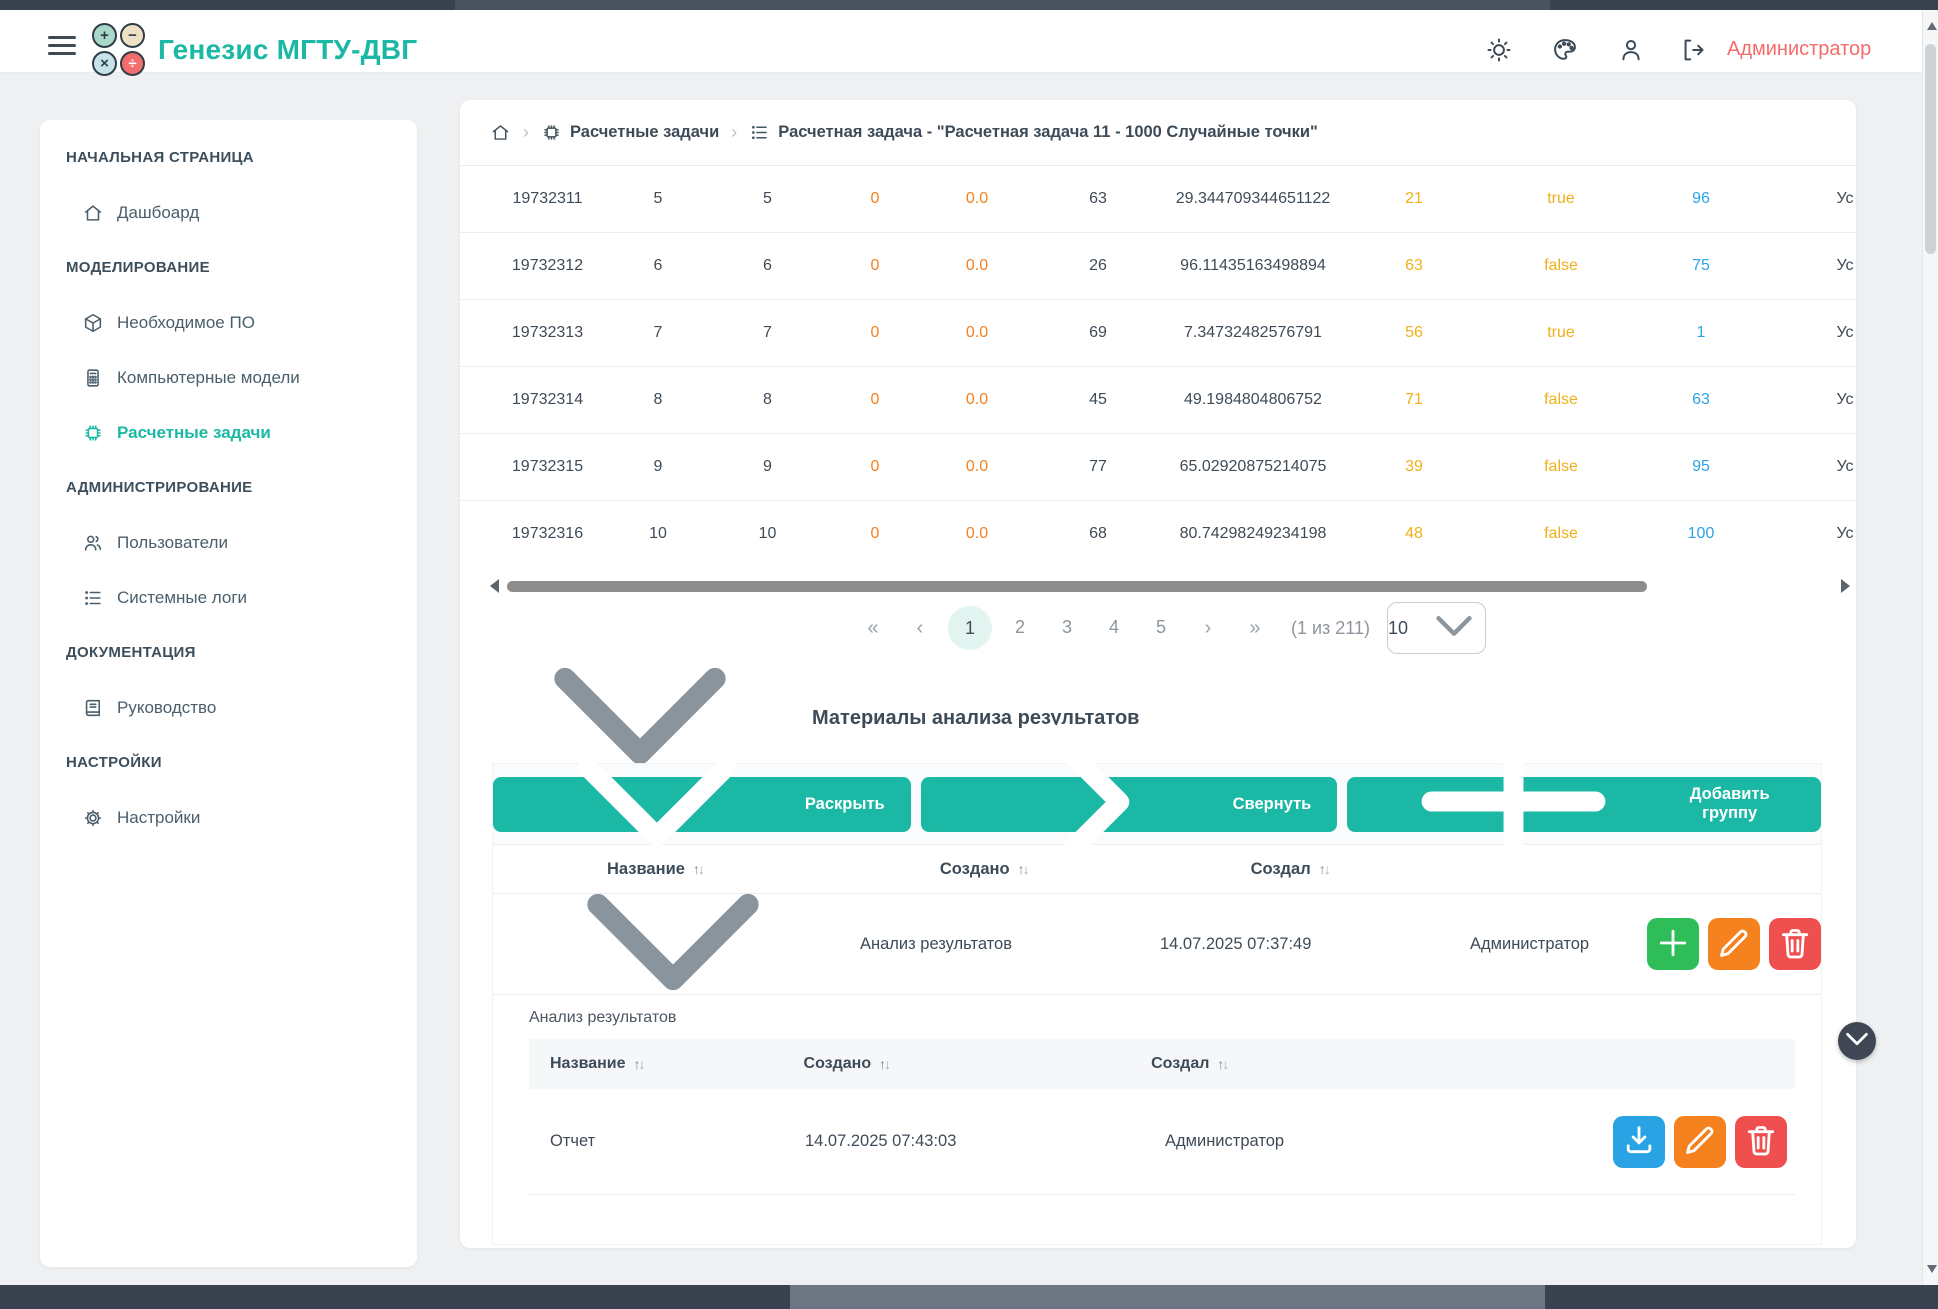 This screenshot has width=1938, height=1309. I want to click on pagination-page-3: 3, so click(1066, 626).